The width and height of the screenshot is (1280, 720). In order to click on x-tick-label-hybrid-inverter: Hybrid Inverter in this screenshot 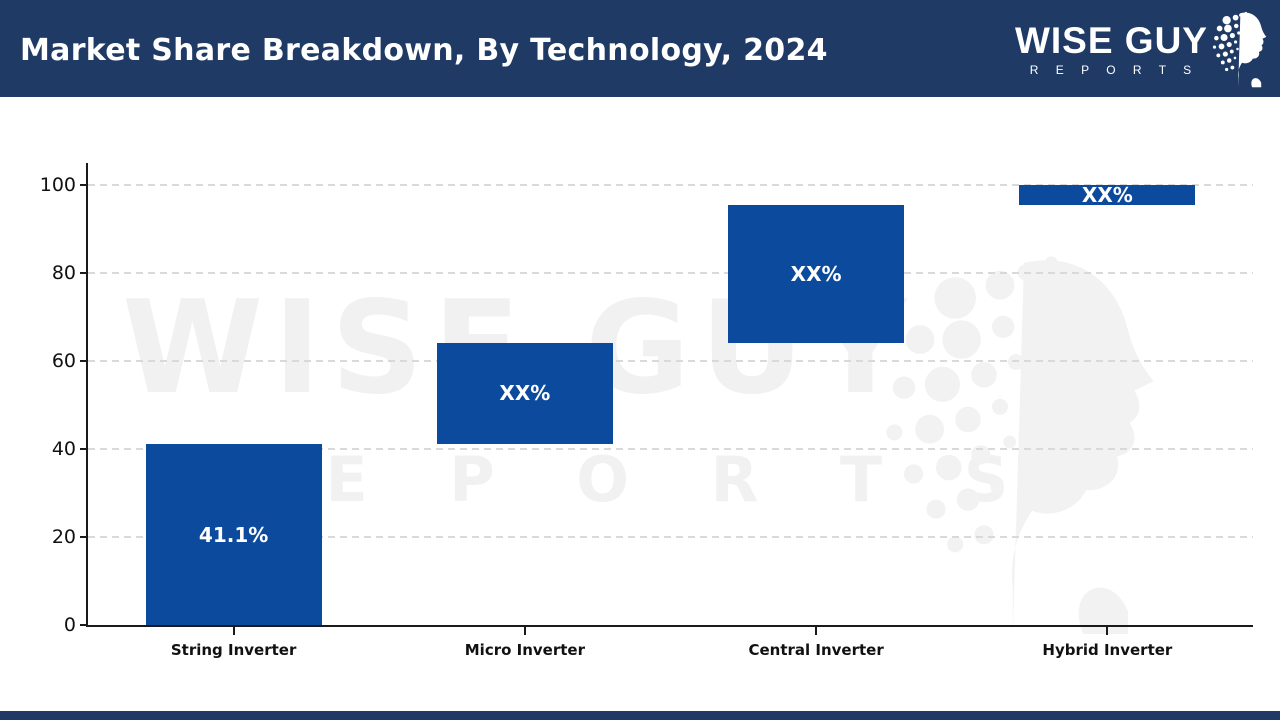, I will do `click(1107, 650)`.